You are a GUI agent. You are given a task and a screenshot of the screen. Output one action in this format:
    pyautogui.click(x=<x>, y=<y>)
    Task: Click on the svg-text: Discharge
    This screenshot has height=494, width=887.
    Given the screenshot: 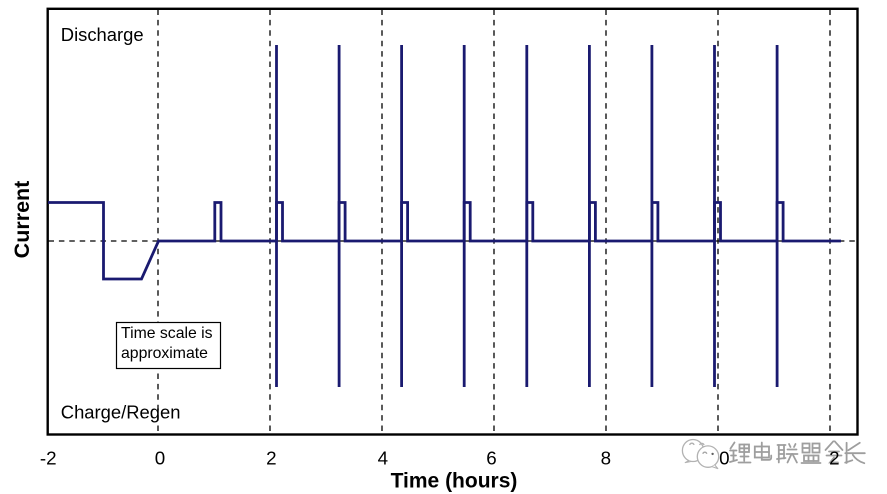 What is the action you would take?
    pyautogui.click(x=102, y=34)
    